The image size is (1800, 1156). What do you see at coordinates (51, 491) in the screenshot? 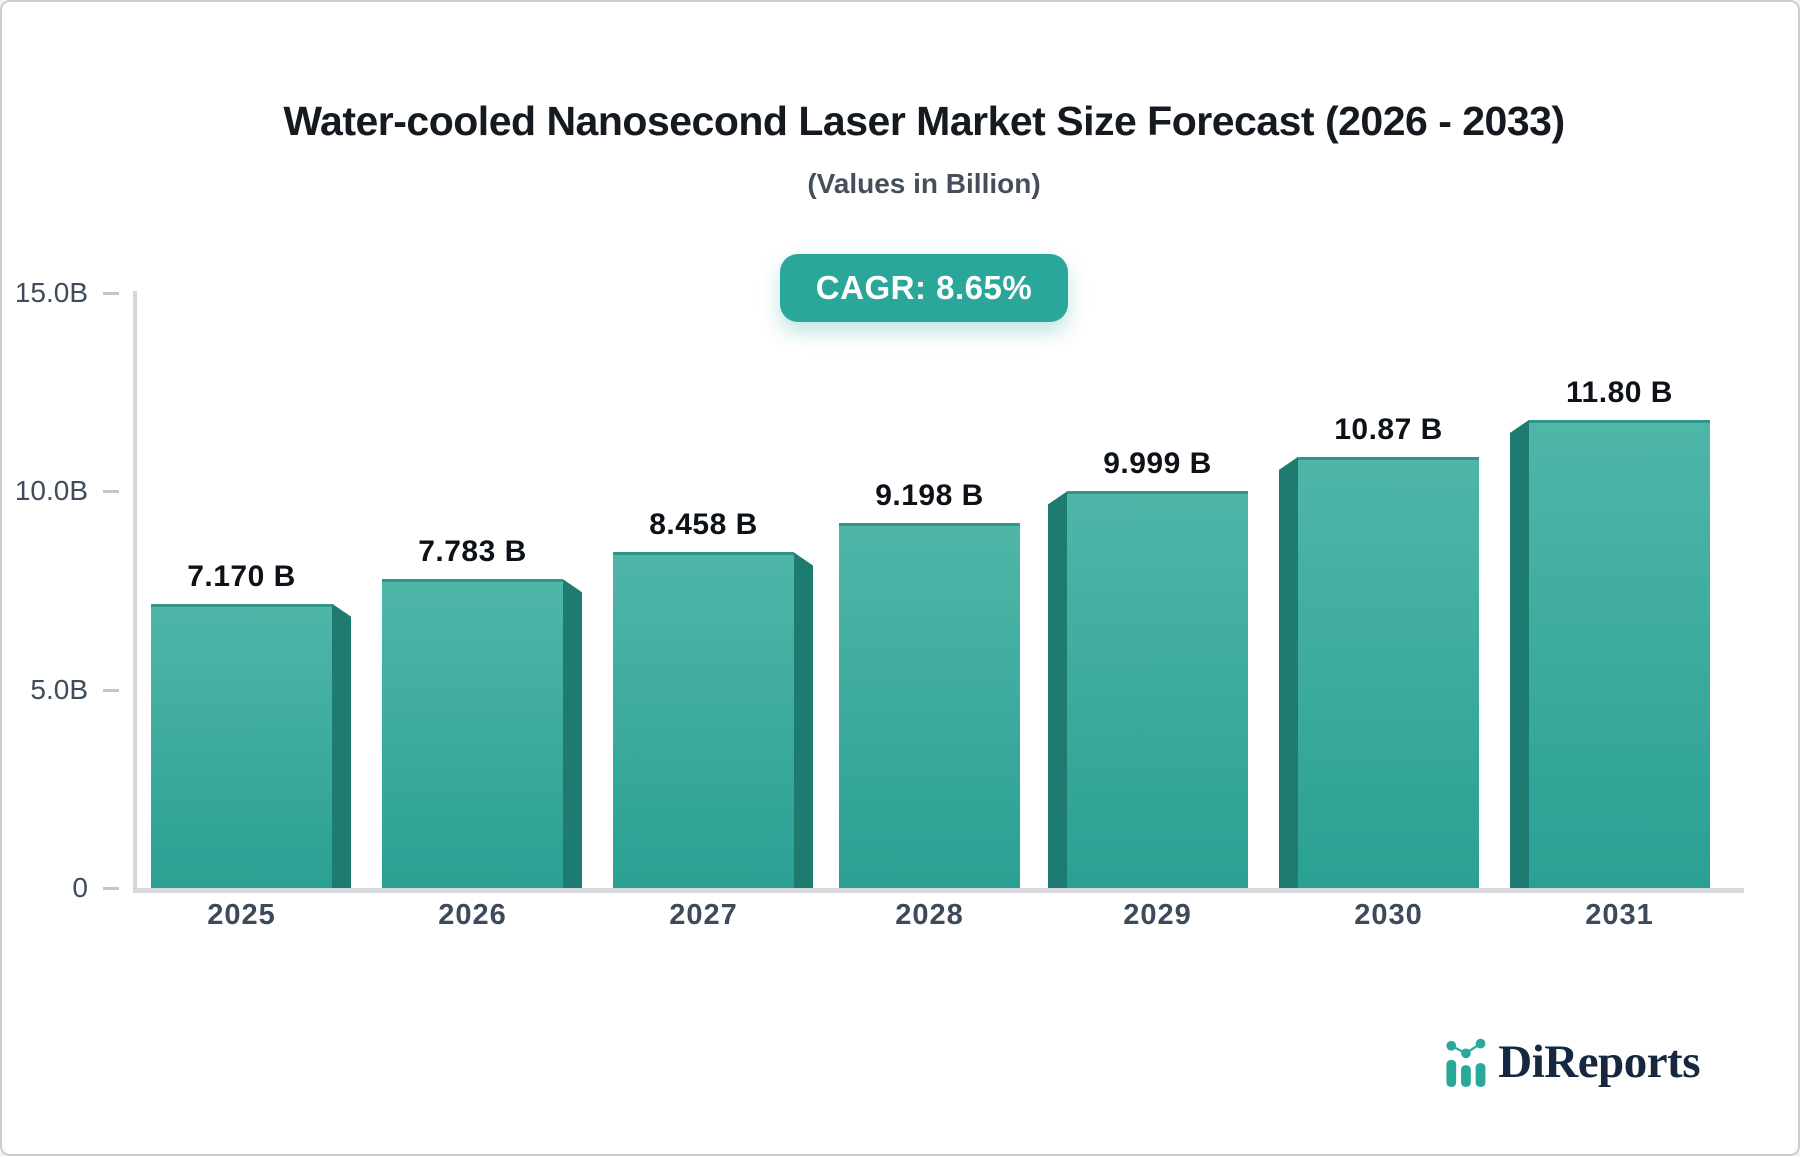
I see `y-tick-label-10.0B: 10.0B` at bounding box center [51, 491].